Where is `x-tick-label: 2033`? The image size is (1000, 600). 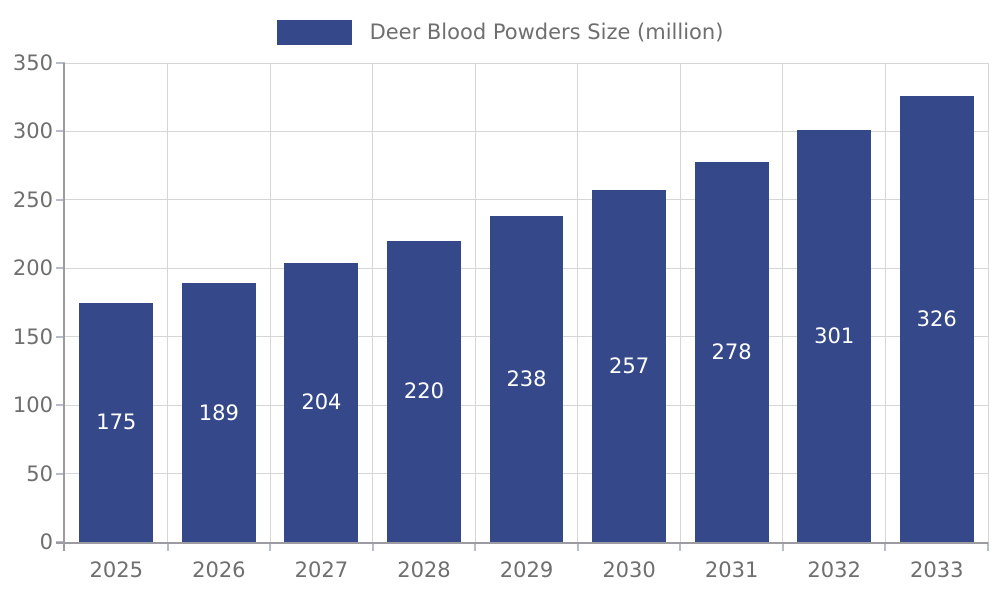 x-tick-label: 2033 is located at coordinates (936, 570).